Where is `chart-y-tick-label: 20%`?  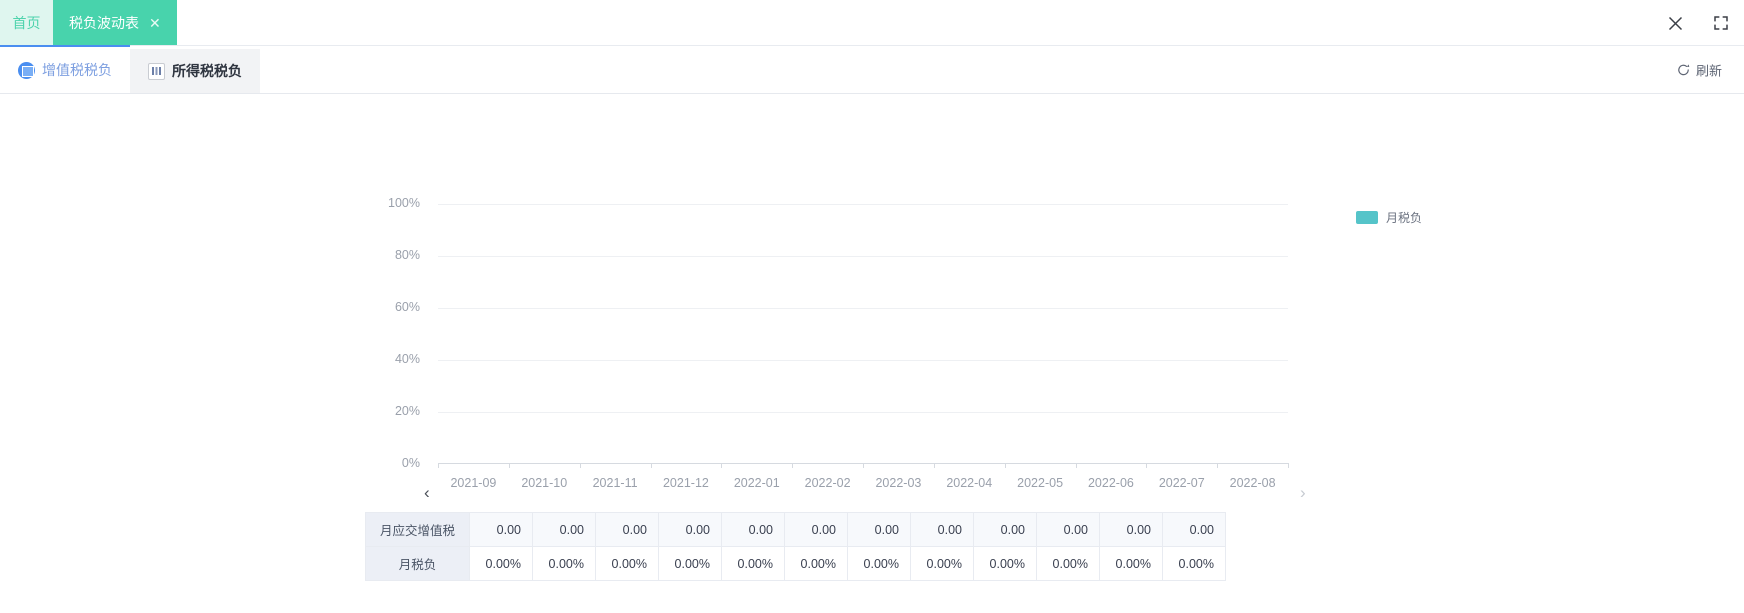 chart-y-tick-label: 20% is located at coordinates (407, 411).